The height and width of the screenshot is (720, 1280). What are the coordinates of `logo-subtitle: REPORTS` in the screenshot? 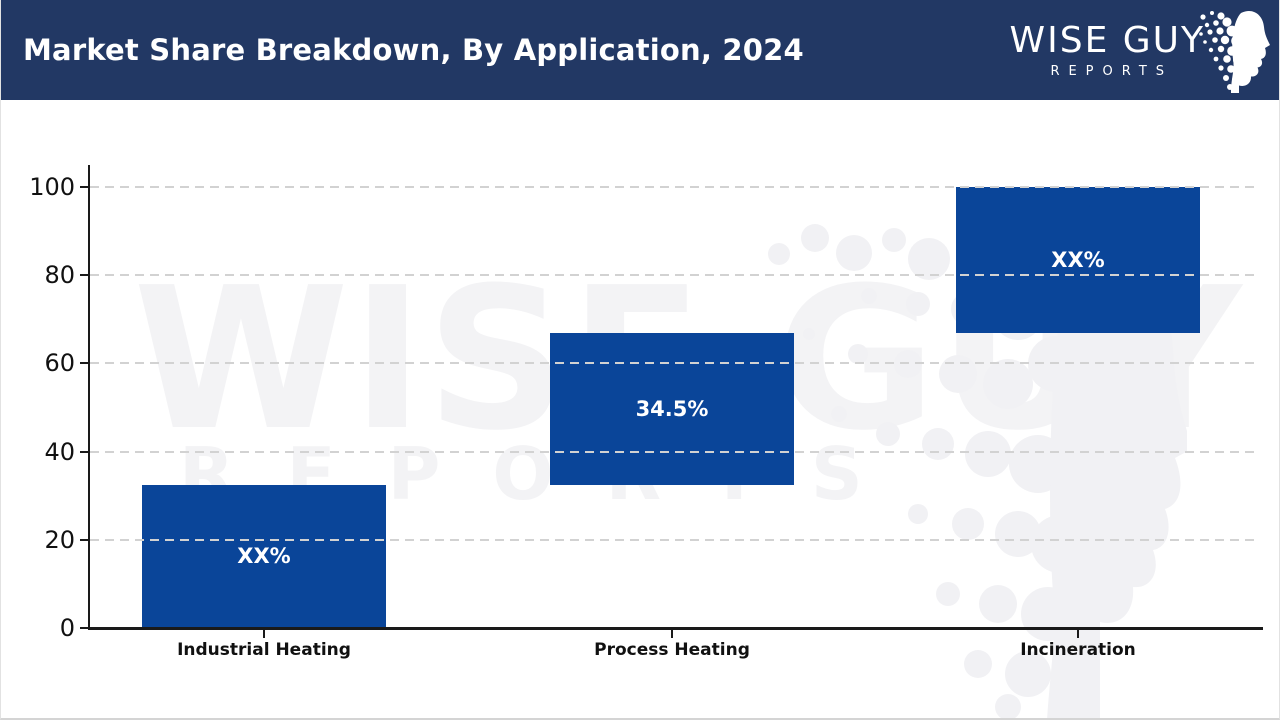 It's located at (1112, 71).